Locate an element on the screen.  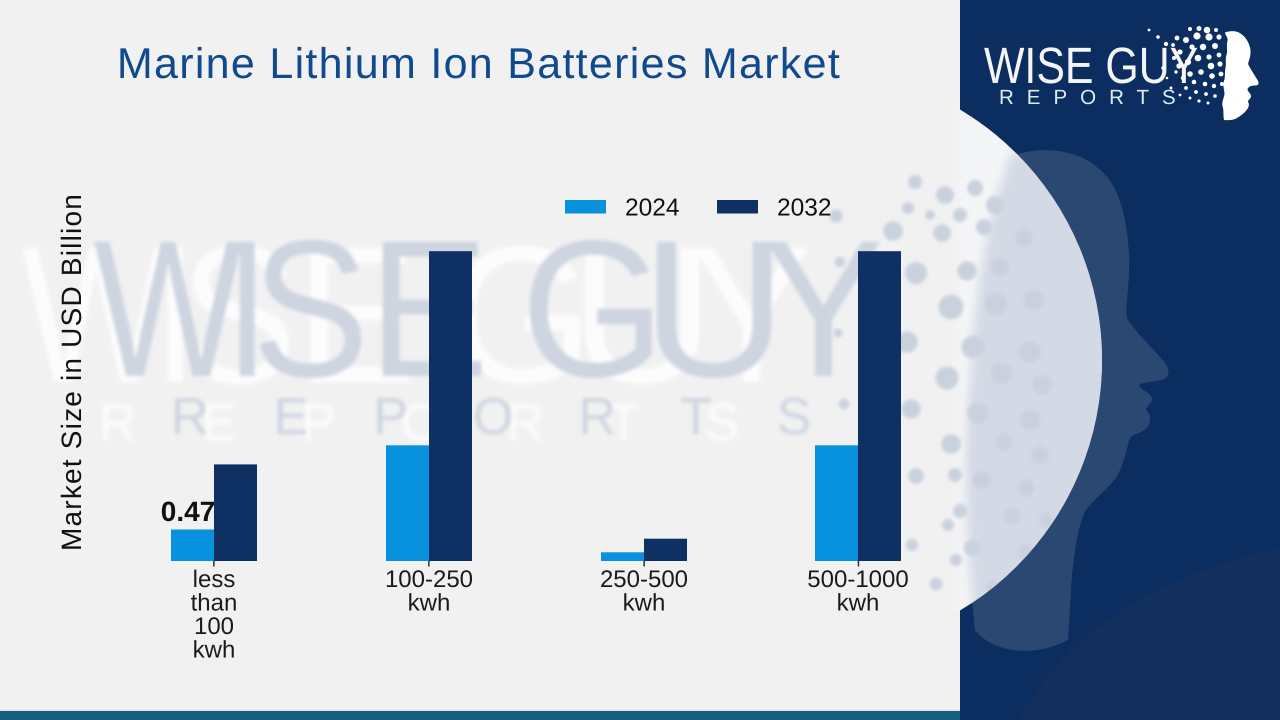
svg-text: 0.47 is located at coordinates (188, 511).